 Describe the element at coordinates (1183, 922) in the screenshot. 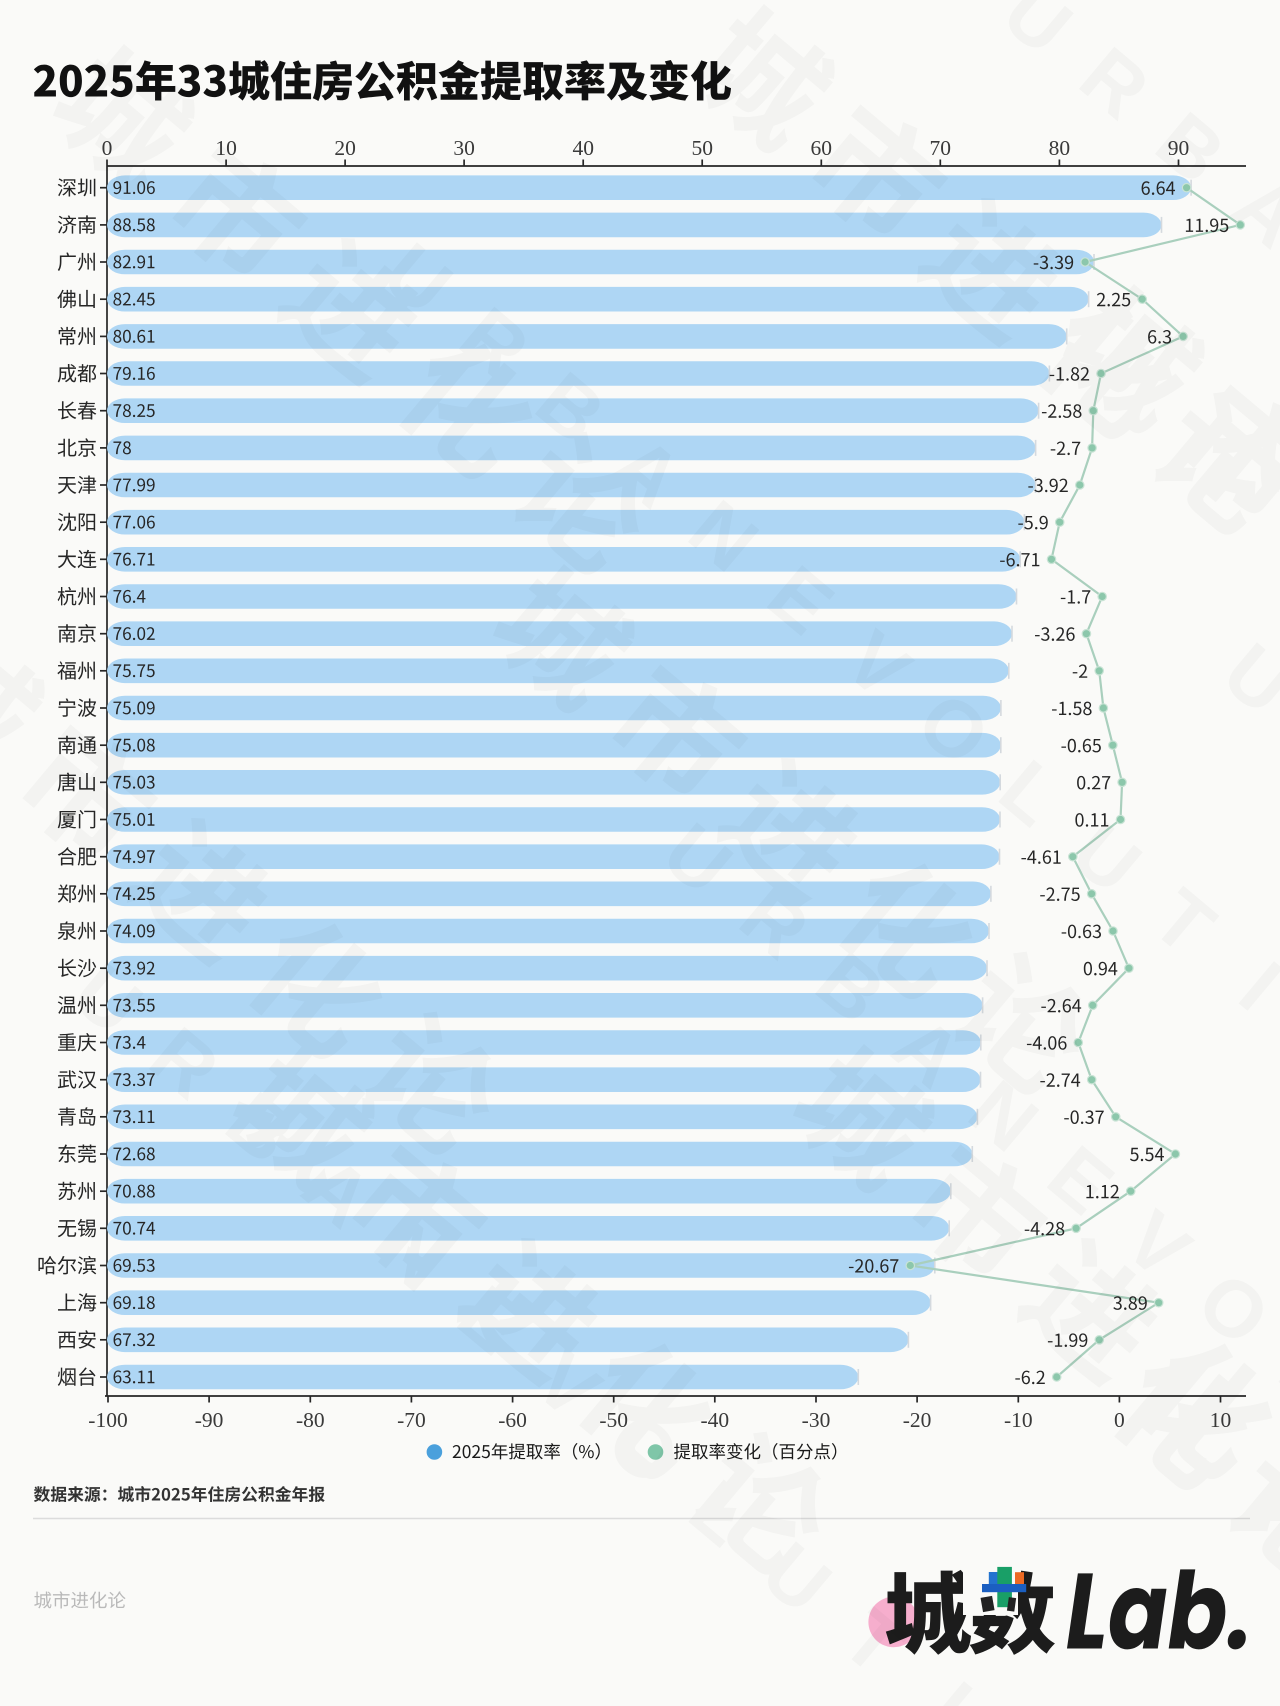

I see `svg-text: T` at that location.